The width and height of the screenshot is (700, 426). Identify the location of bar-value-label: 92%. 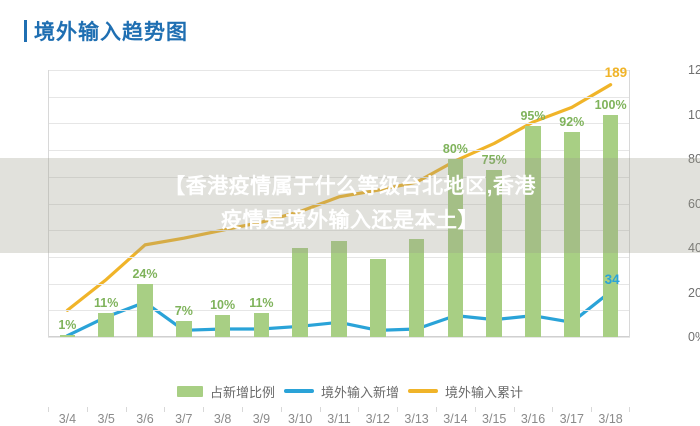
(572, 122).